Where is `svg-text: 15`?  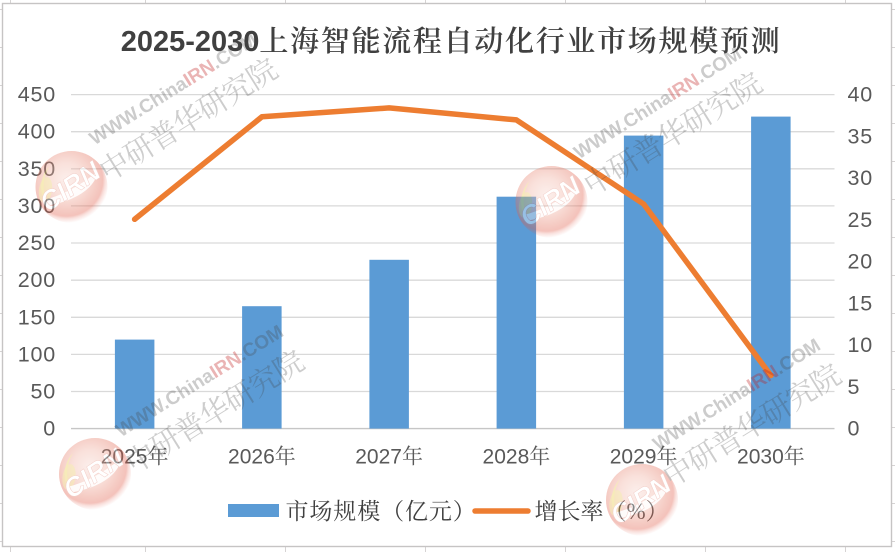
svg-text: 15 is located at coordinates (861, 303).